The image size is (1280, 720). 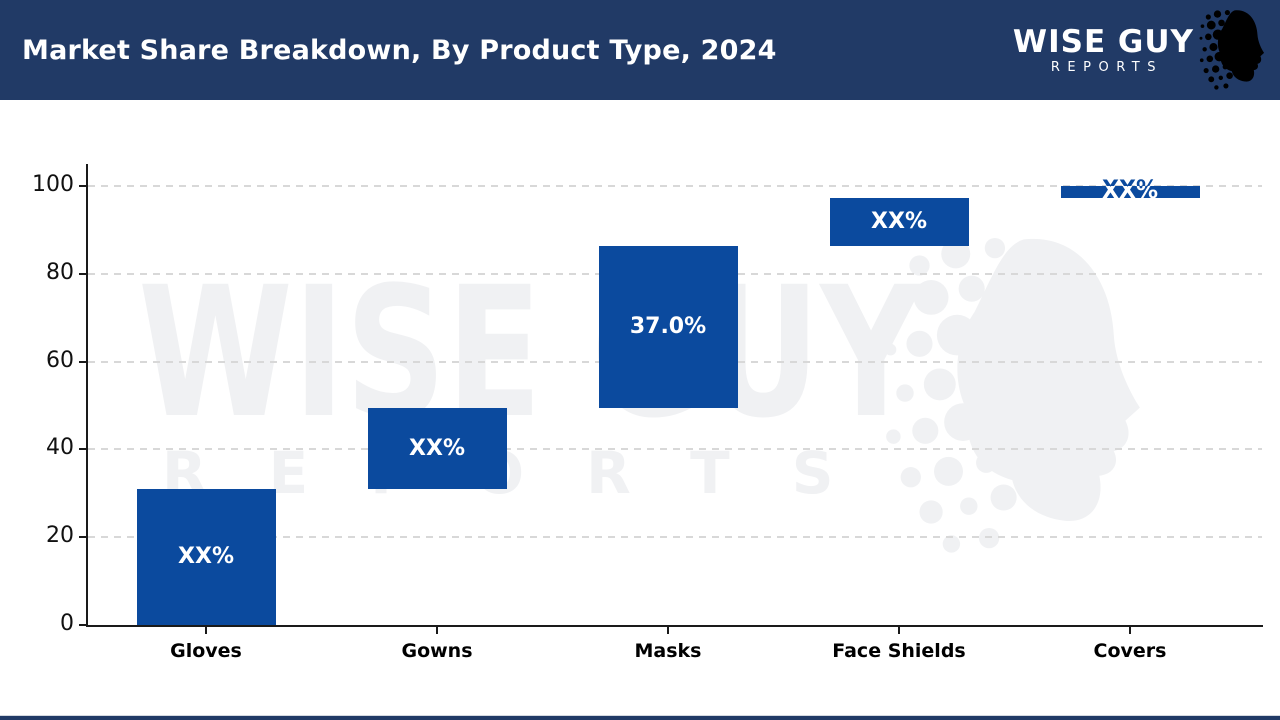 I want to click on bar-0: XX%, so click(x=206, y=556).